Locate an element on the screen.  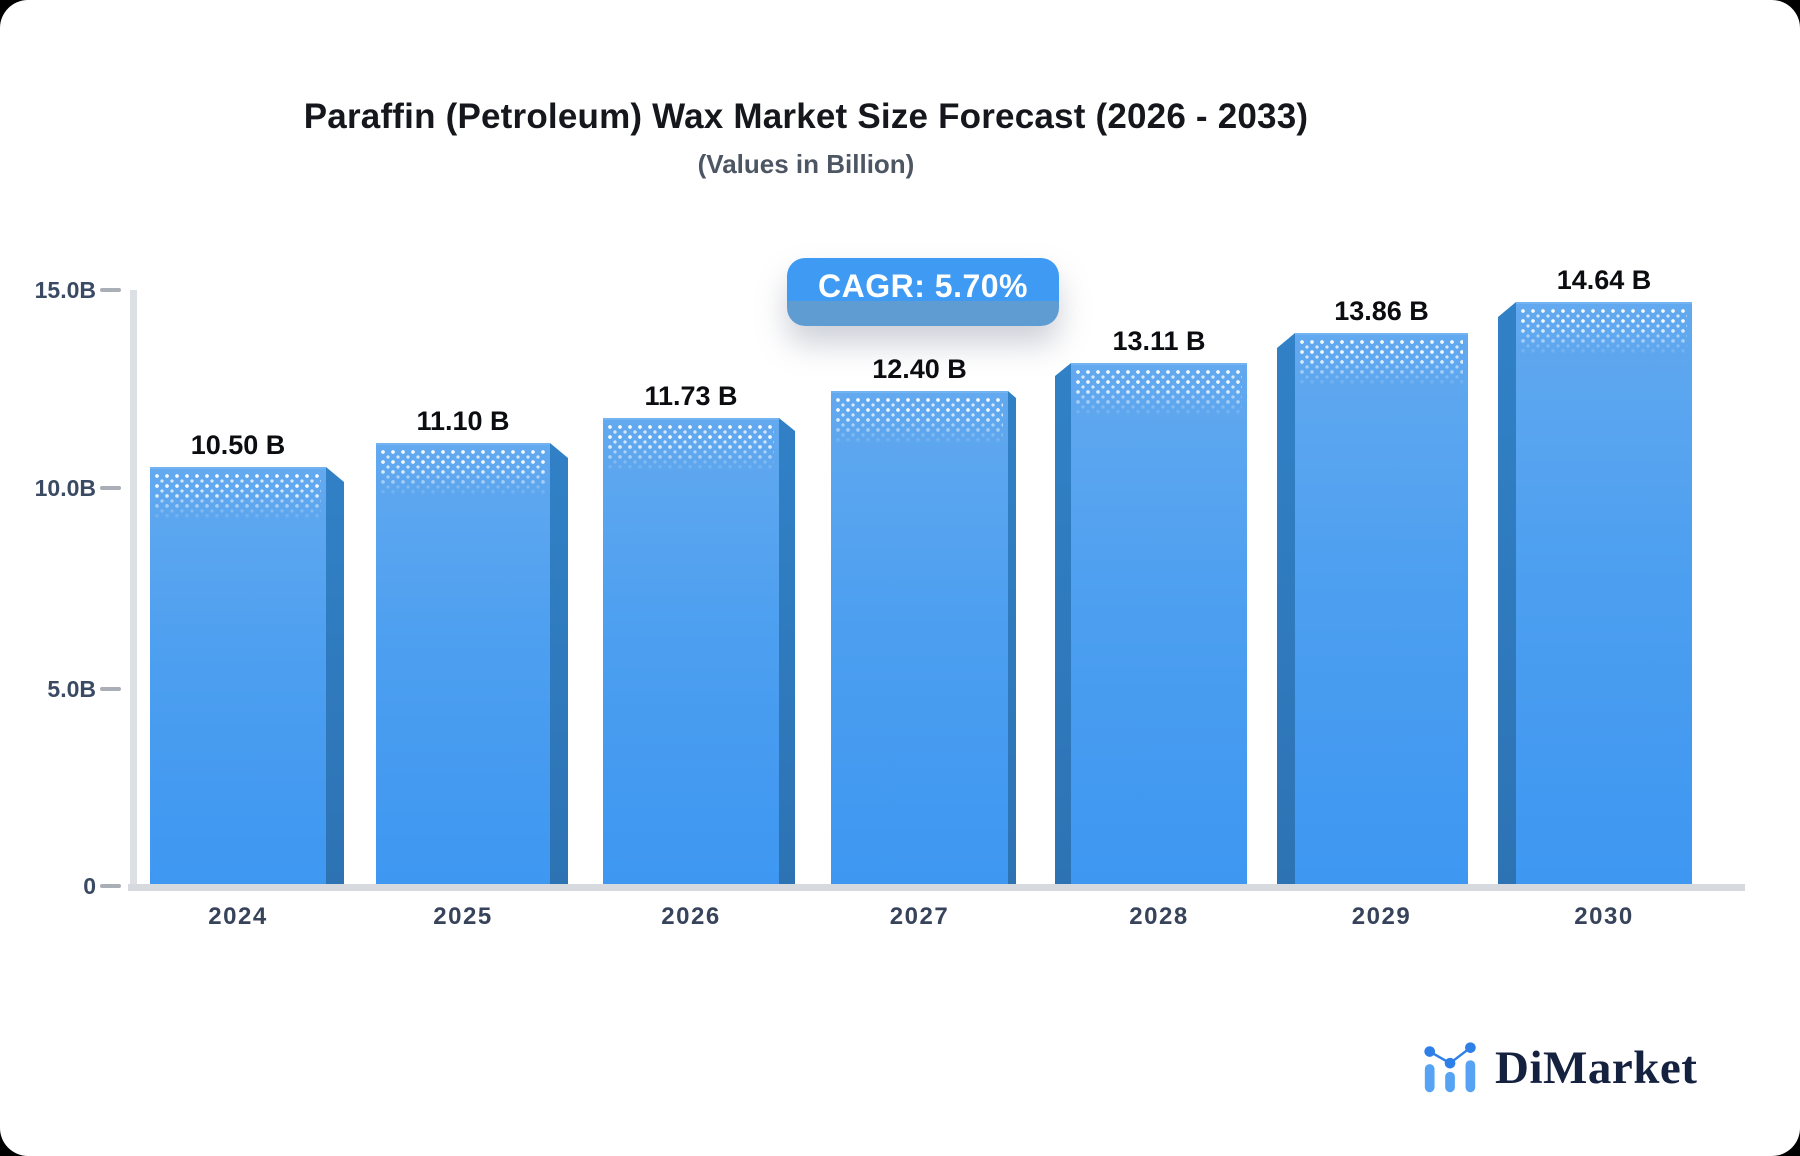
bar-chart-logo-icon is located at coordinates (1451, 1068).